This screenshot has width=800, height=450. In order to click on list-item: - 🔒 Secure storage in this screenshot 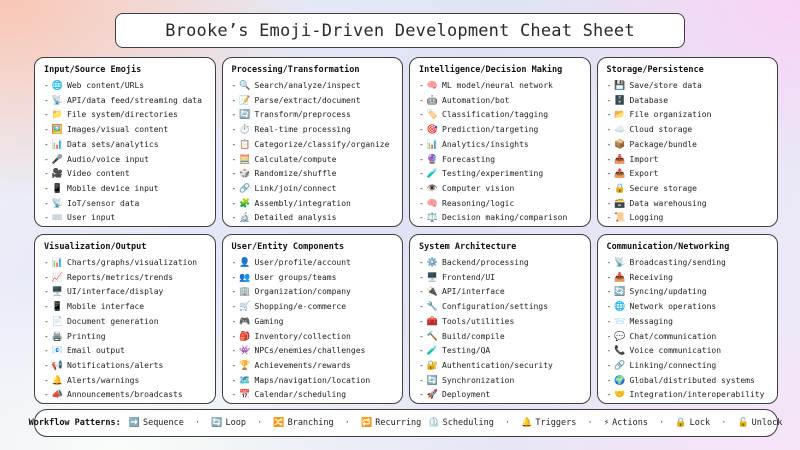, I will do `click(688, 189)`.